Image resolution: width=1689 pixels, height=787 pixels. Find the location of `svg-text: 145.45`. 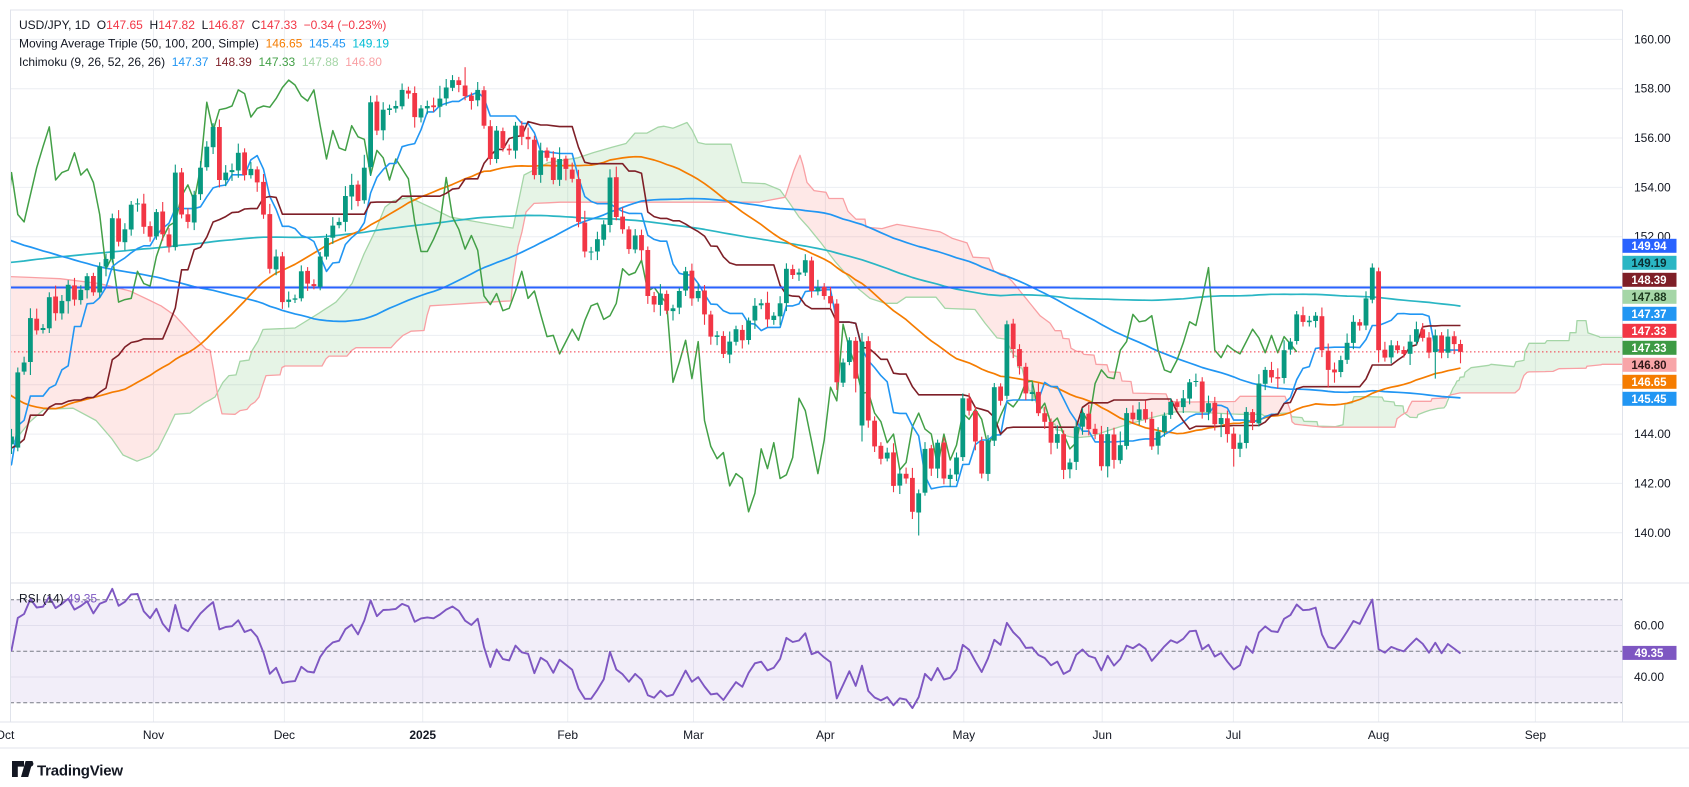

svg-text: 145.45 is located at coordinates (1649, 400).